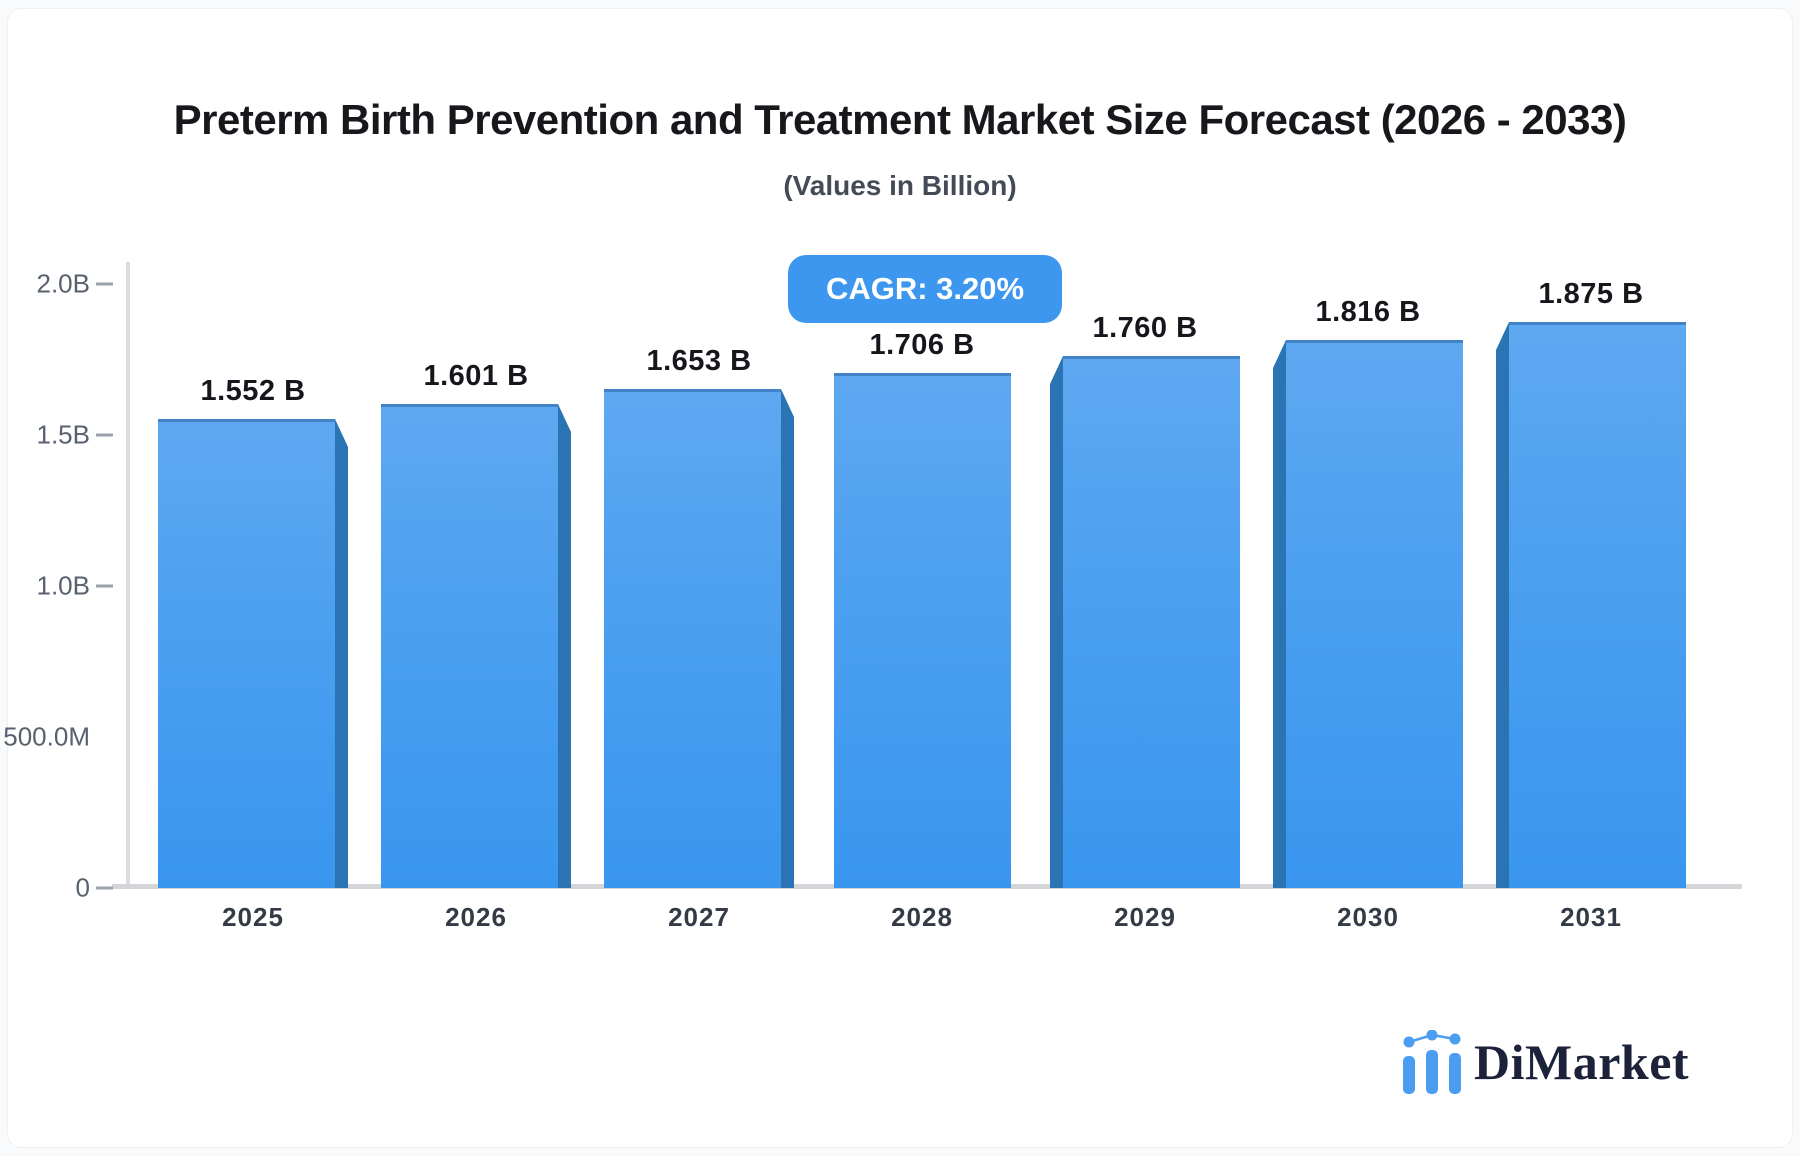  I want to click on brand-logo-text: DiMarket, so click(1582, 1062).